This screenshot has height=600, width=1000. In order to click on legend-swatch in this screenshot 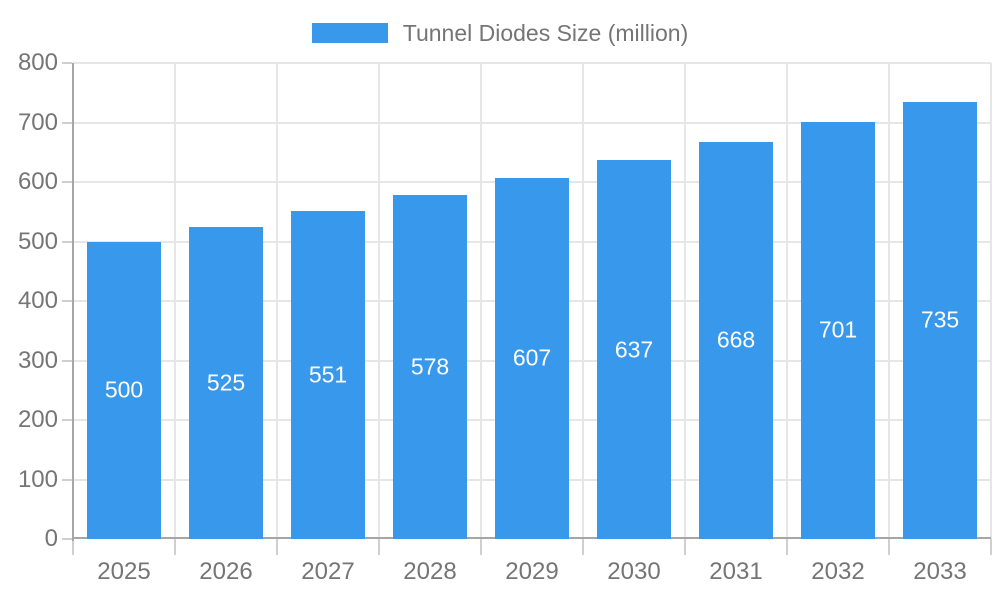, I will do `click(349, 33)`.